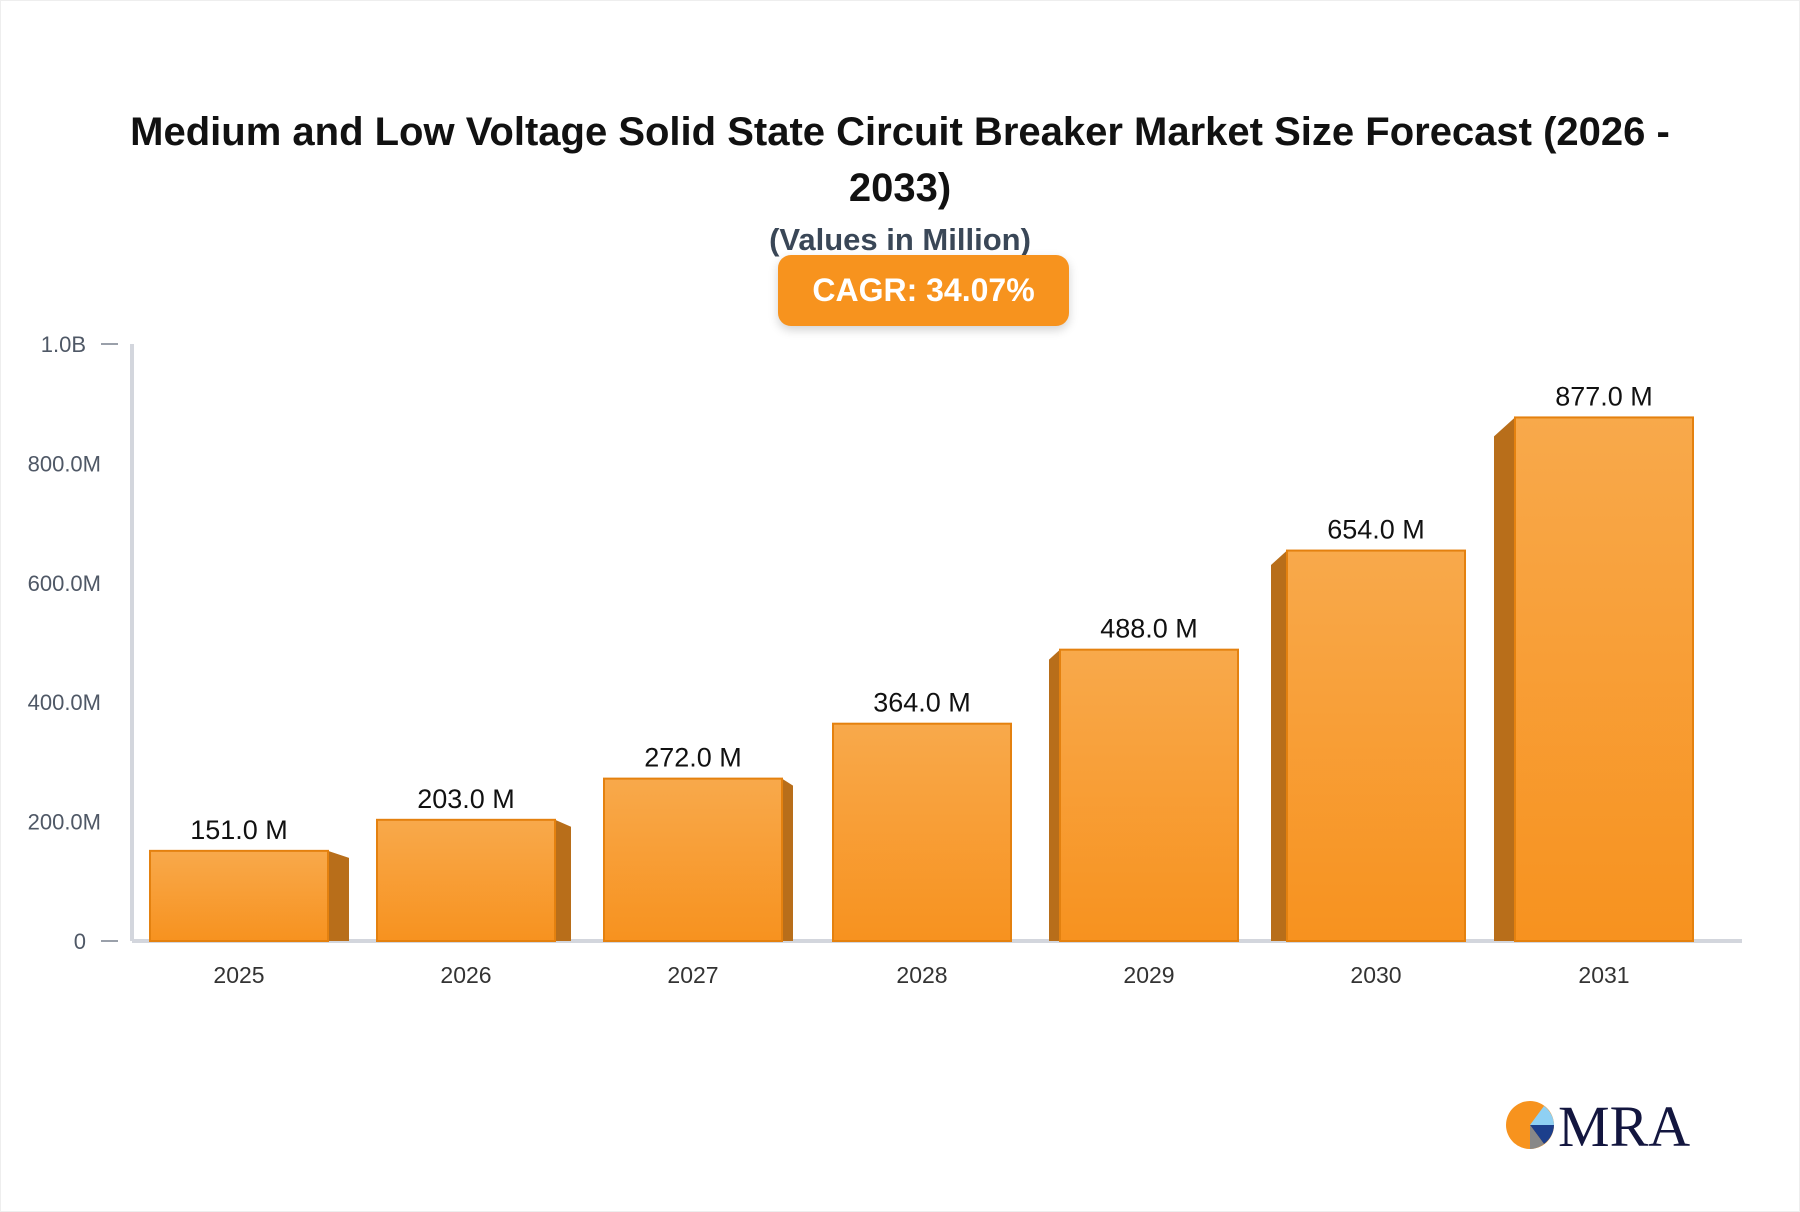 Image resolution: width=1800 pixels, height=1212 pixels. I want to click on logo-text: MRA, so click(1624, 1124).